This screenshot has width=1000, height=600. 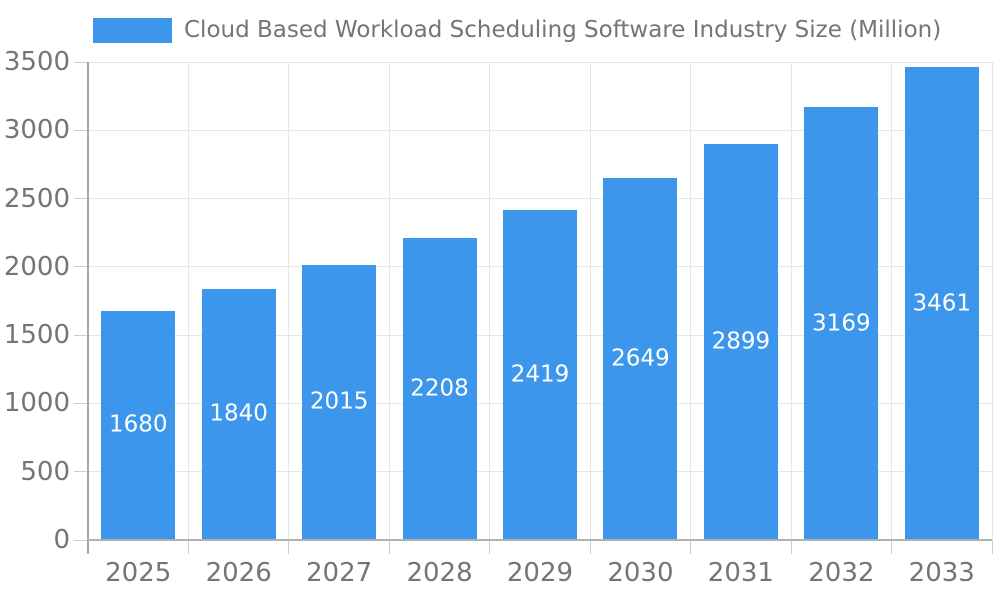 What do you see at coordinates (238, 573) in the screenshot?
I see `x-axis-label: 2026` at bounding box center [238, 573].